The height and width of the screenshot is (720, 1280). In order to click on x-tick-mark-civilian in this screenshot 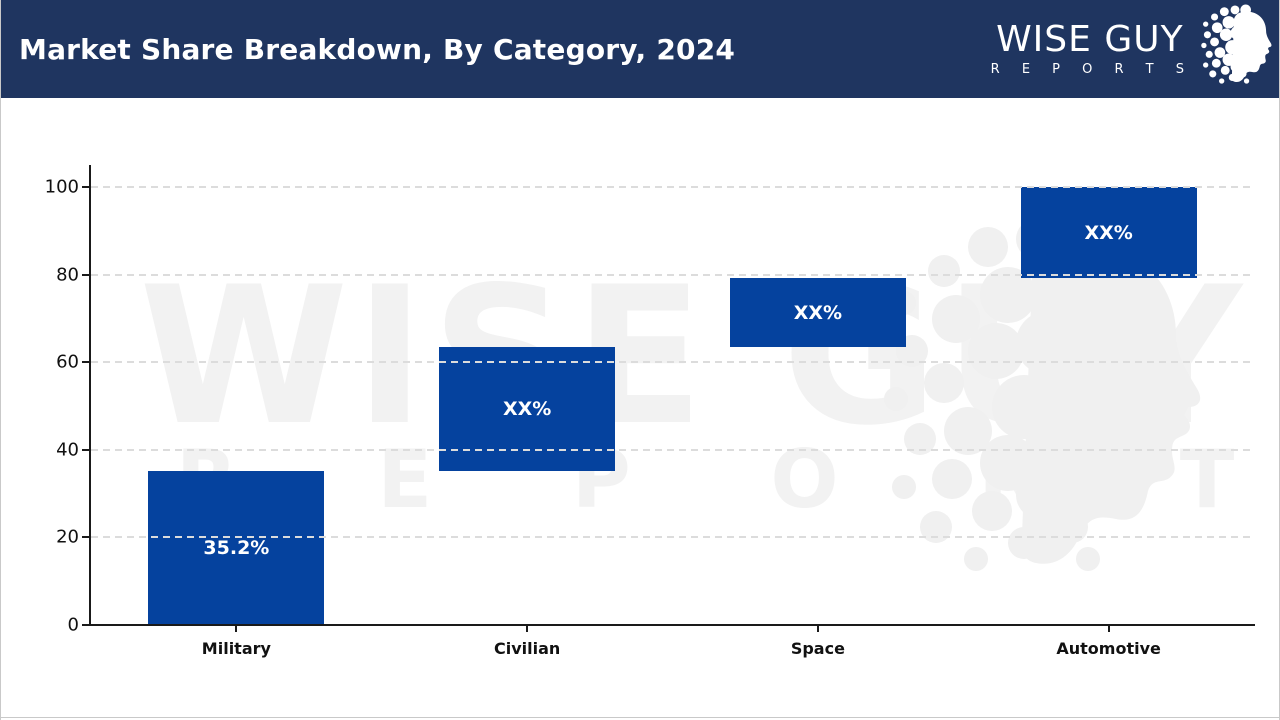, I will do `click(527, 629)`.